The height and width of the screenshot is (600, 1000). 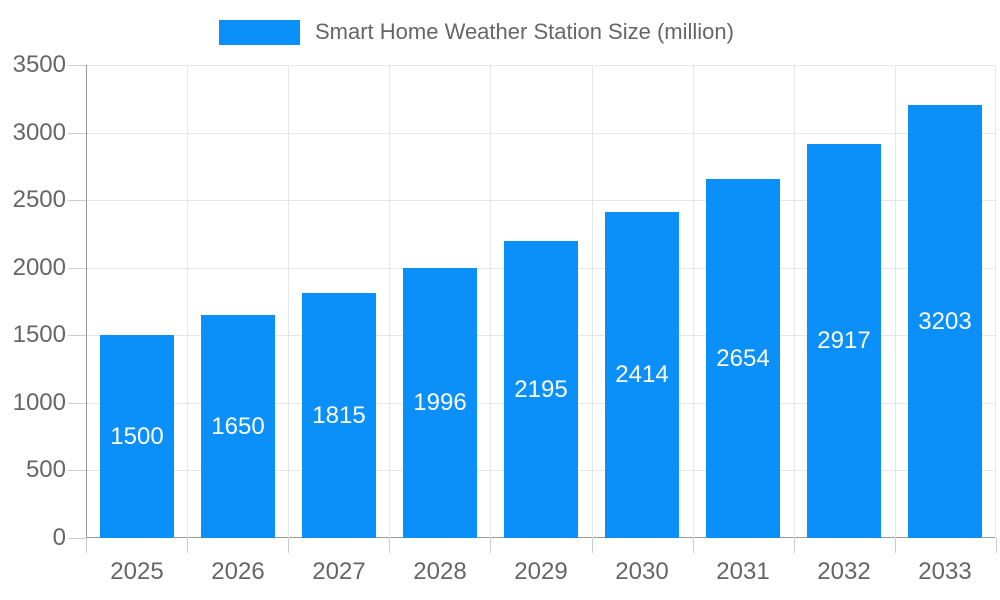 I want to click on x-axis-label: 2028, so click(x=440, y=571).